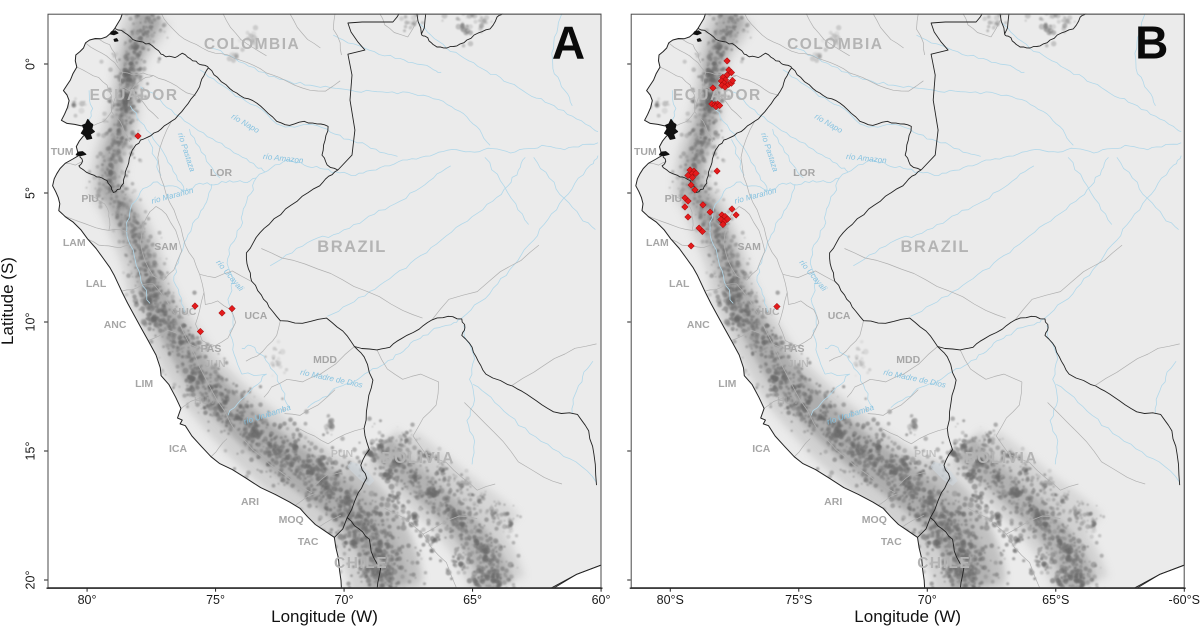  I want to click on y-tick-label: 5°, so click(31, 193).